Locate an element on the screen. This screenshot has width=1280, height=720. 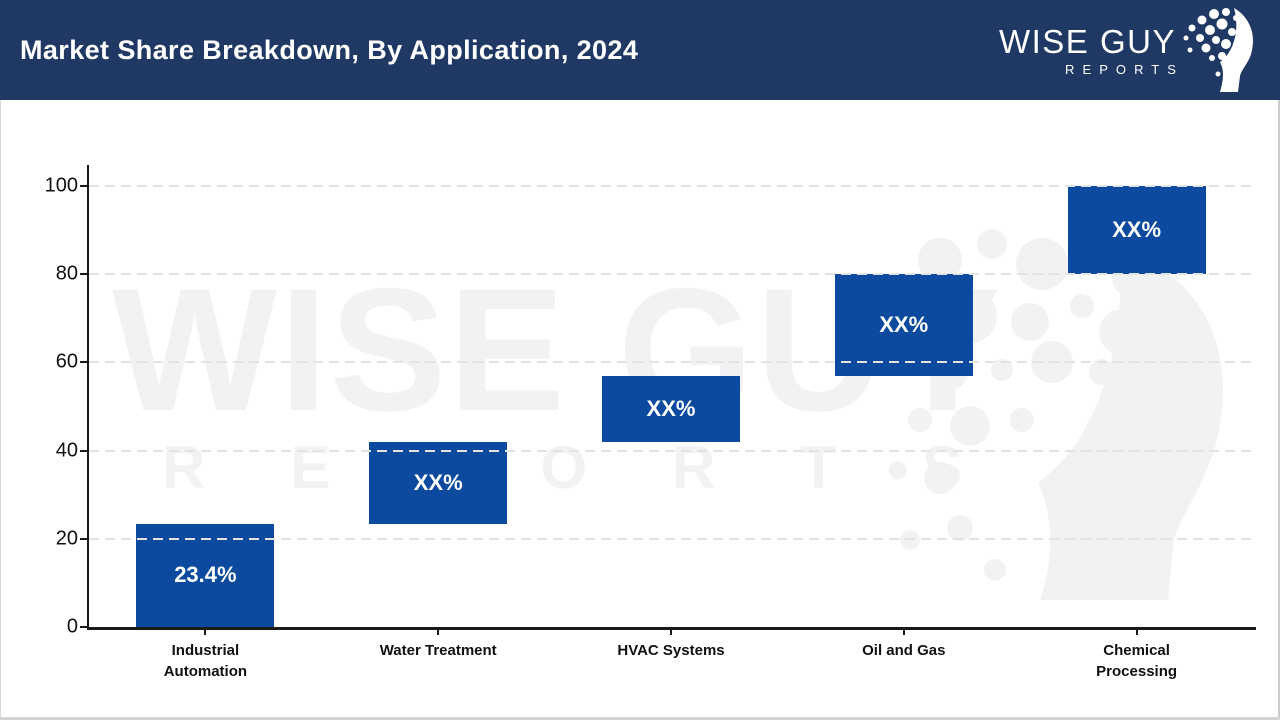
x-category-label-line: Processing is located at coordinates (1137, 671).